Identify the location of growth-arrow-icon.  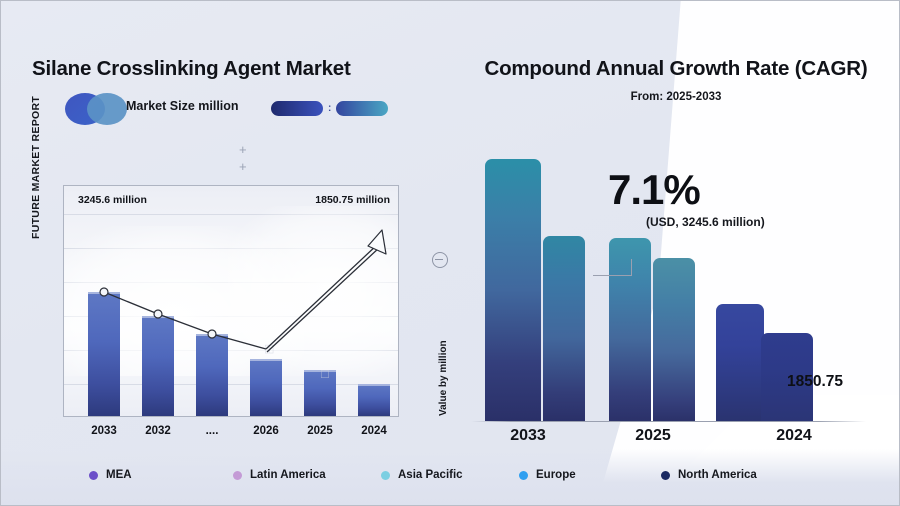
(326, 291).